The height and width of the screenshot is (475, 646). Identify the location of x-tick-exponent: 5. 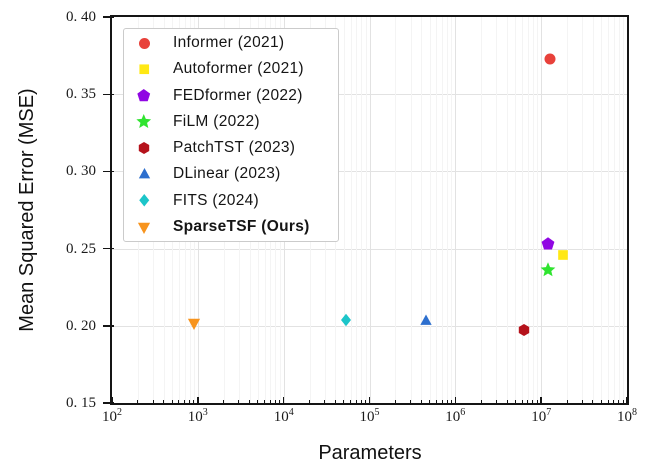
(377, 412).